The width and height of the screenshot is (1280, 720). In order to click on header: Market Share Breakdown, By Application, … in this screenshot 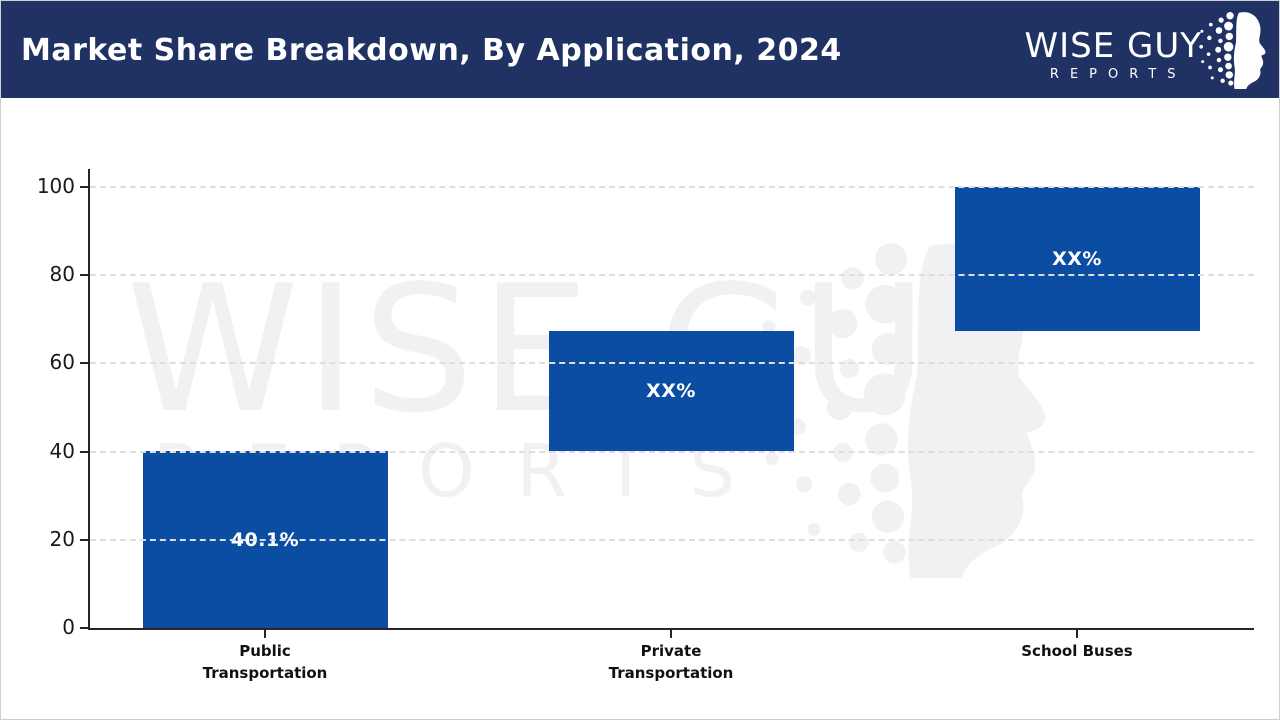, I will do `click(640, 49)`.